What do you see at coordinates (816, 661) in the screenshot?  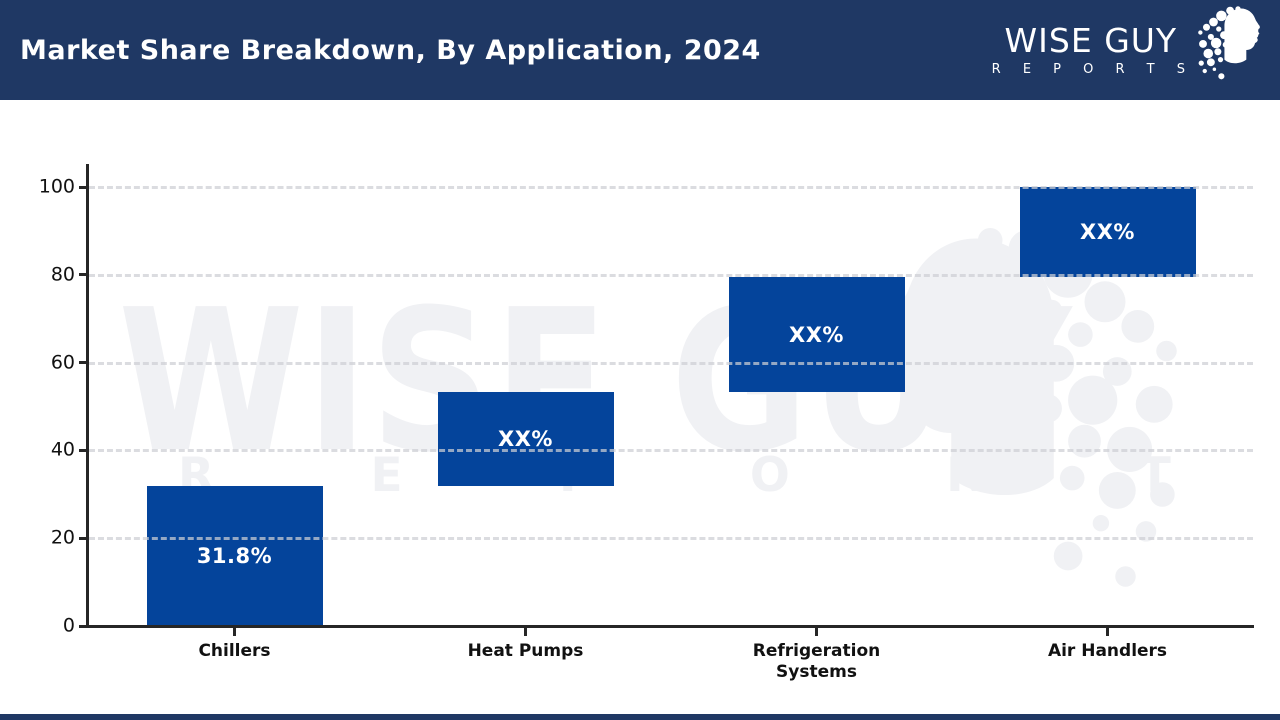 I see `x-category-label: Refrigeration Systems` at bounding box center [816, 661].